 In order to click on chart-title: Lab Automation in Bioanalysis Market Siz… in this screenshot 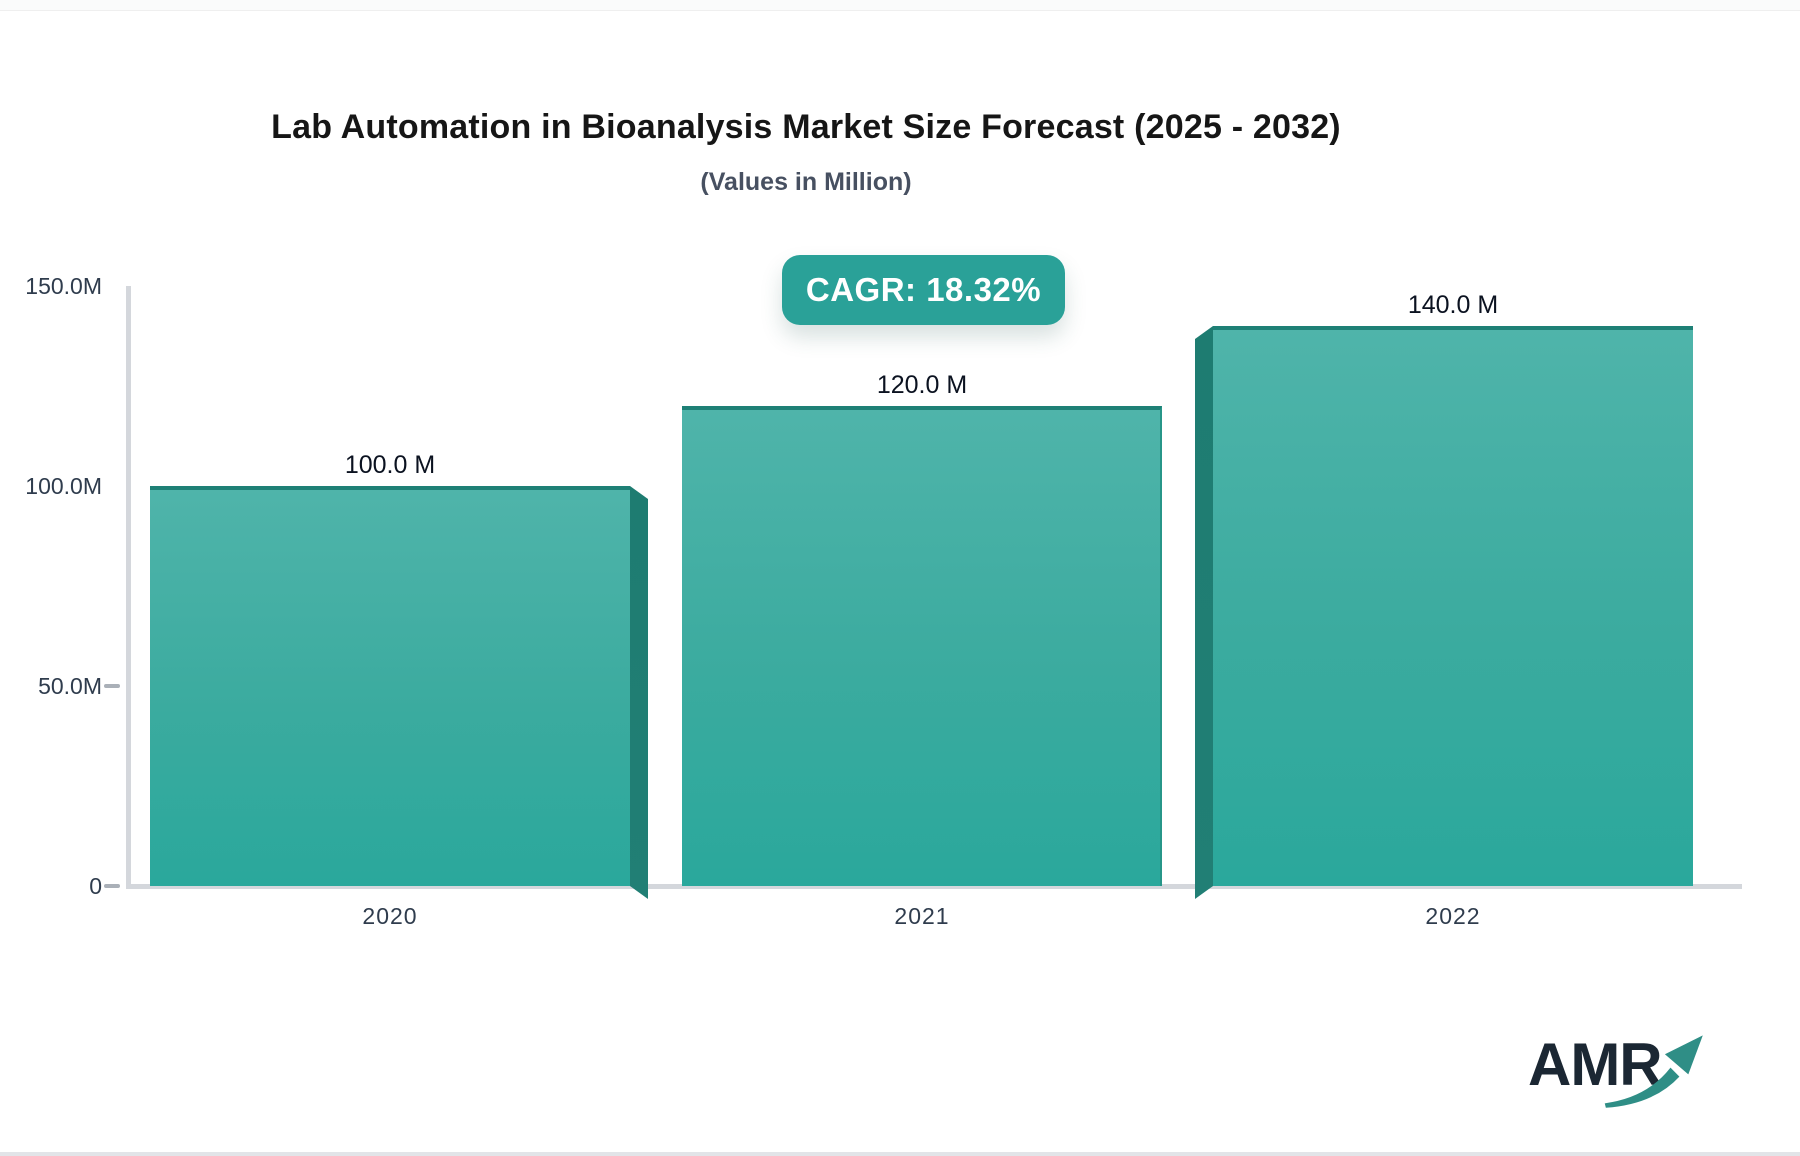, I will do `click(806, 127)`.